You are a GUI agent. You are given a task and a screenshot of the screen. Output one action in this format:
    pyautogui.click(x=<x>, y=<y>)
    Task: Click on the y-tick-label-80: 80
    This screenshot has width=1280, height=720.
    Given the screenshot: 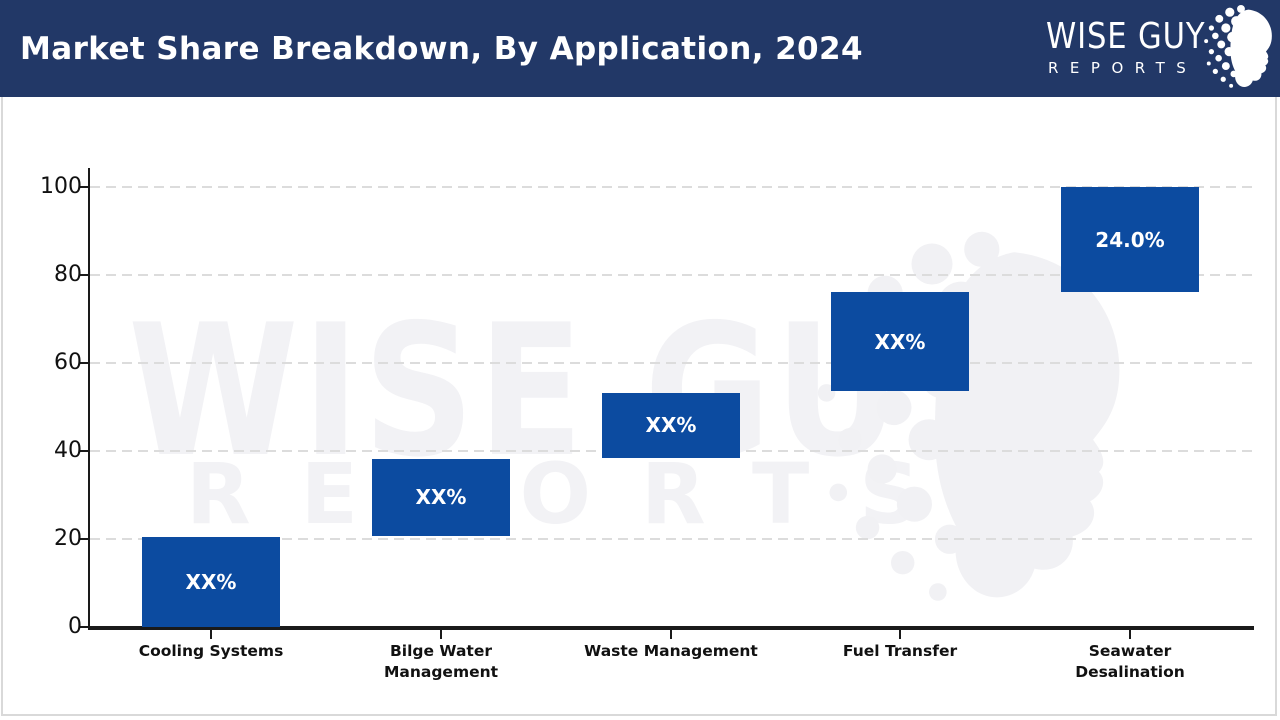 What is the action you would take?
    pyautogui.click(x=68, y=274)
    